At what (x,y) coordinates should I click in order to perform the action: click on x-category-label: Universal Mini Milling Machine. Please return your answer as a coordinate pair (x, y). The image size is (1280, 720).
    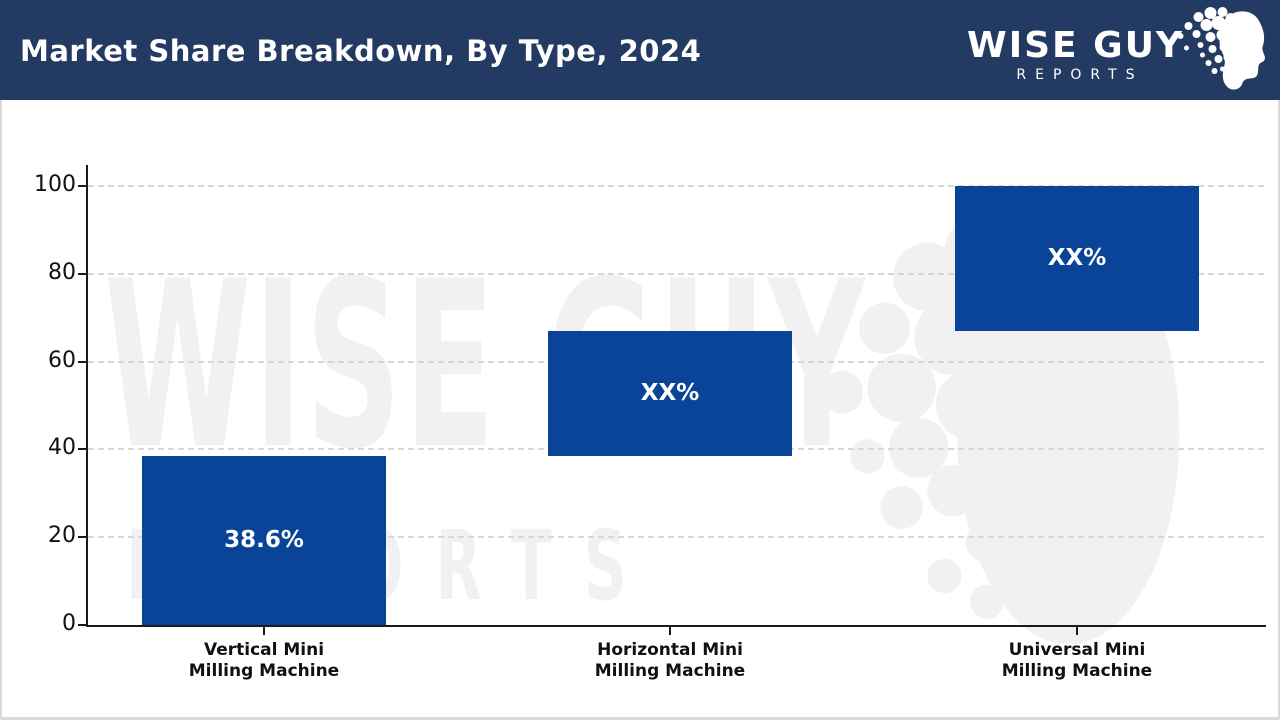
    Looking at the image, I should click on (1077, 661).